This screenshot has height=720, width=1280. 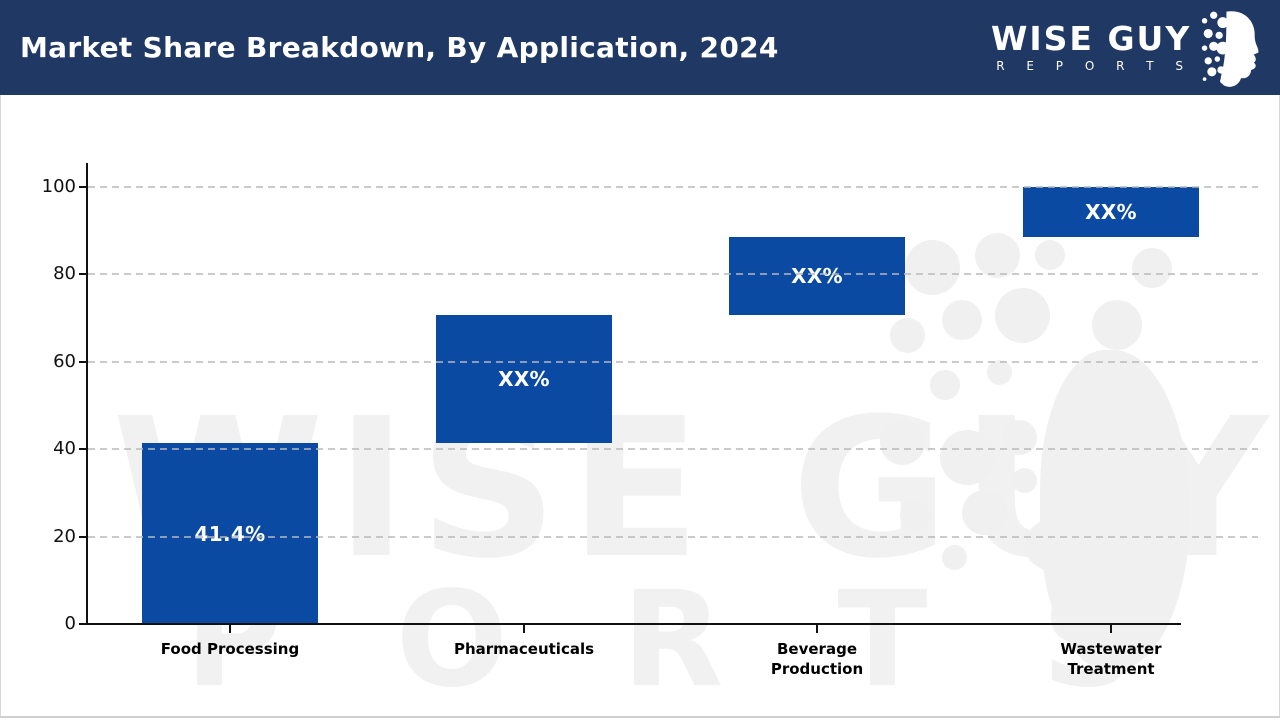 I want to click on bar-beverage-production: XX%, so click(x=817, y=276).